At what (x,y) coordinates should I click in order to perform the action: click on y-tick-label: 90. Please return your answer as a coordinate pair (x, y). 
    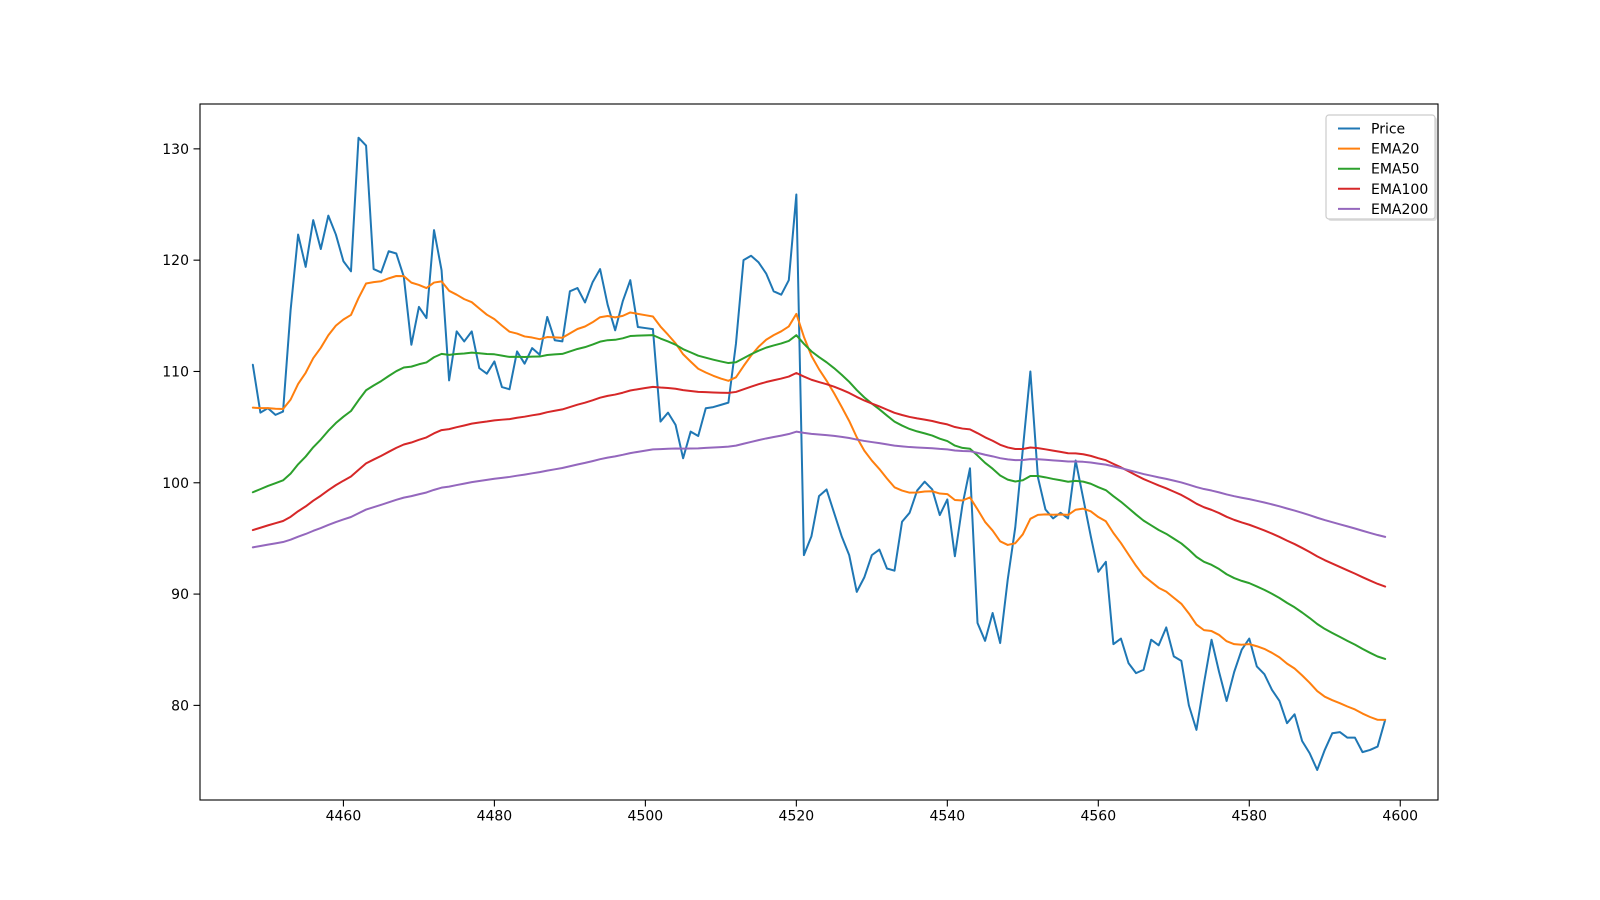
    Looking at the image, I should click on (180, 595).